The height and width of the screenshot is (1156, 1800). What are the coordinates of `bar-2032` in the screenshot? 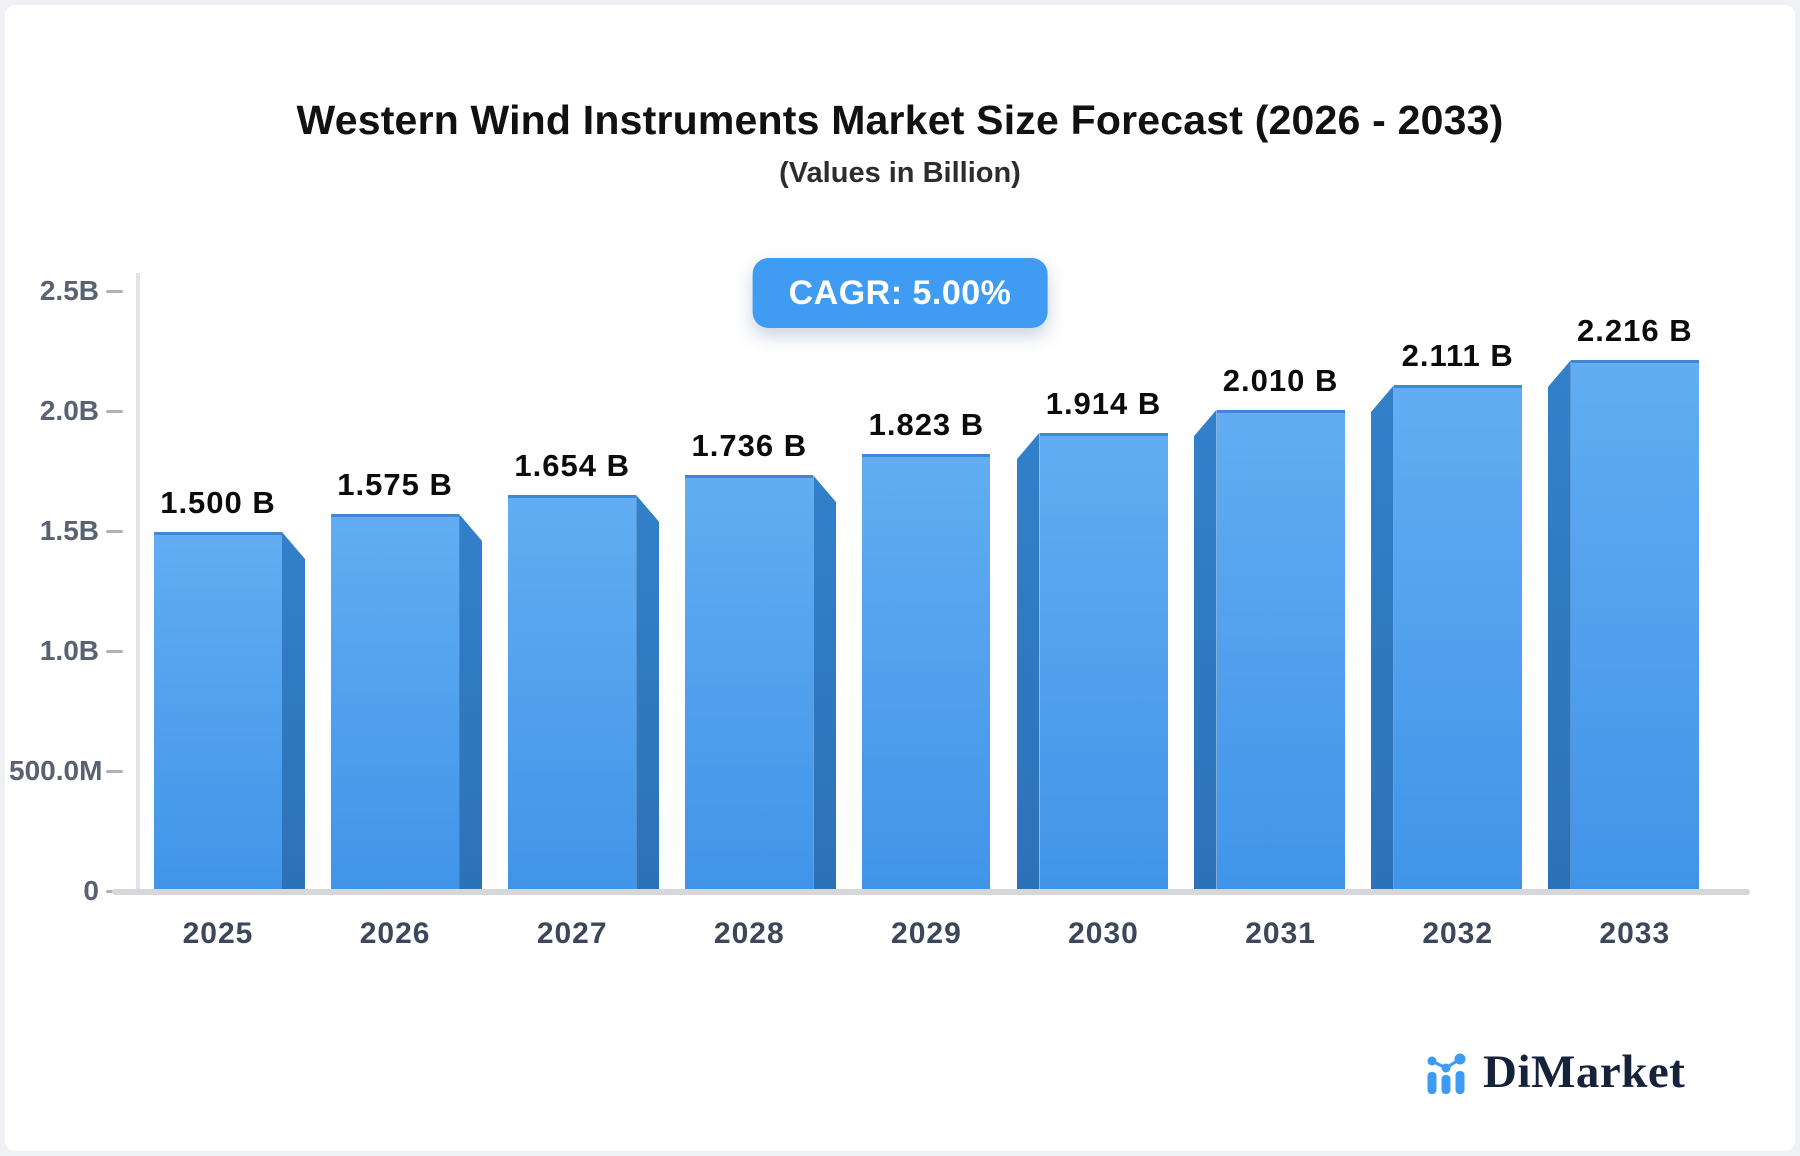 It's located at (1457, 640).